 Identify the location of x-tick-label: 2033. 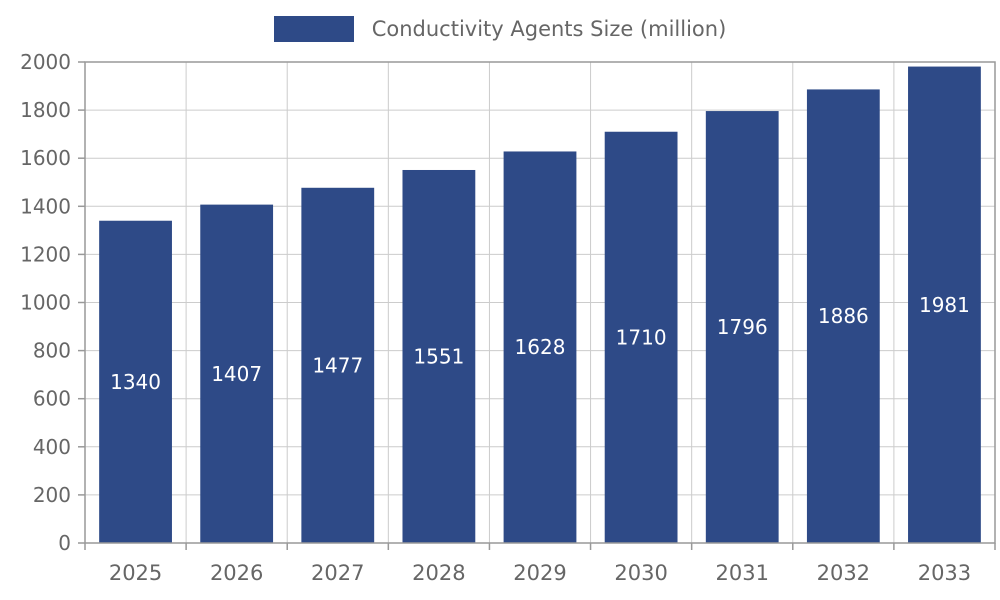
(944, 573).